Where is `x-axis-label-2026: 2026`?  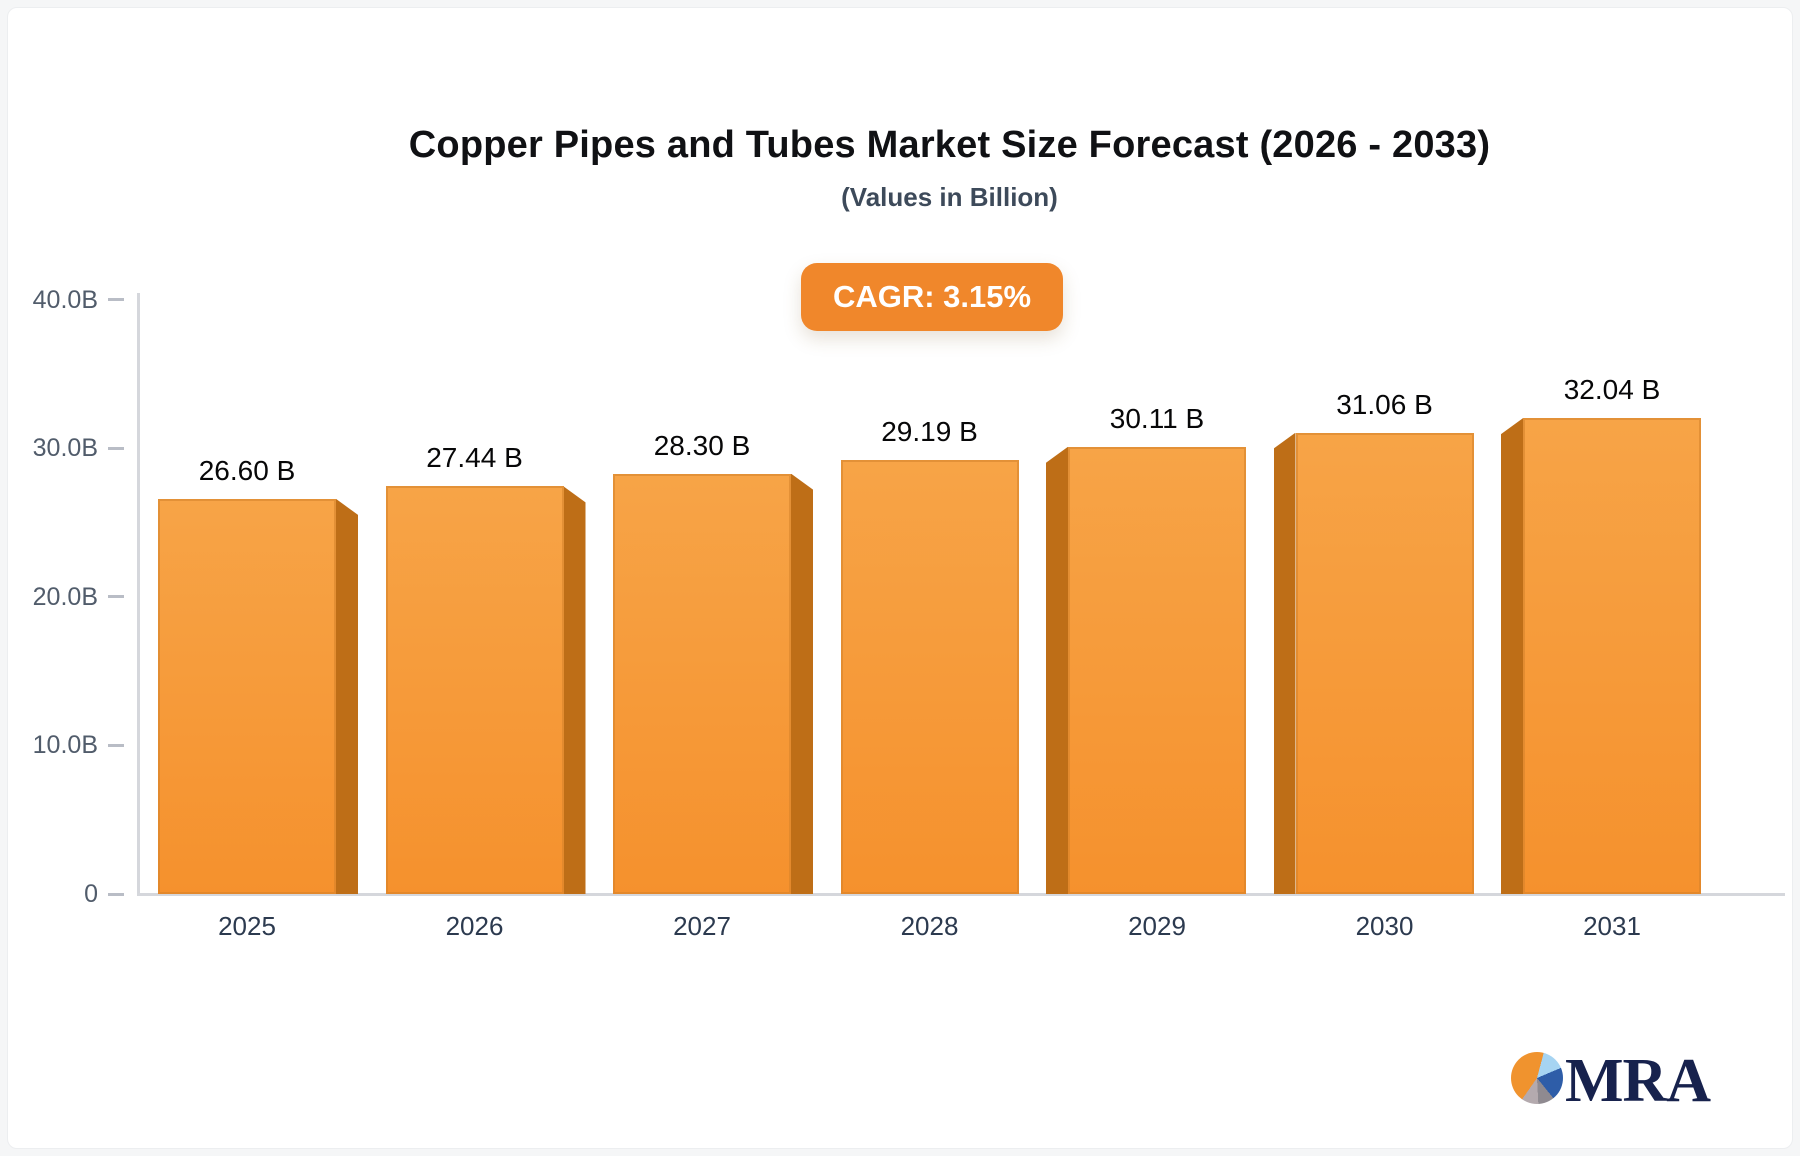 x-axis-label-2026: 2026 is located at coordinates (474, 926).